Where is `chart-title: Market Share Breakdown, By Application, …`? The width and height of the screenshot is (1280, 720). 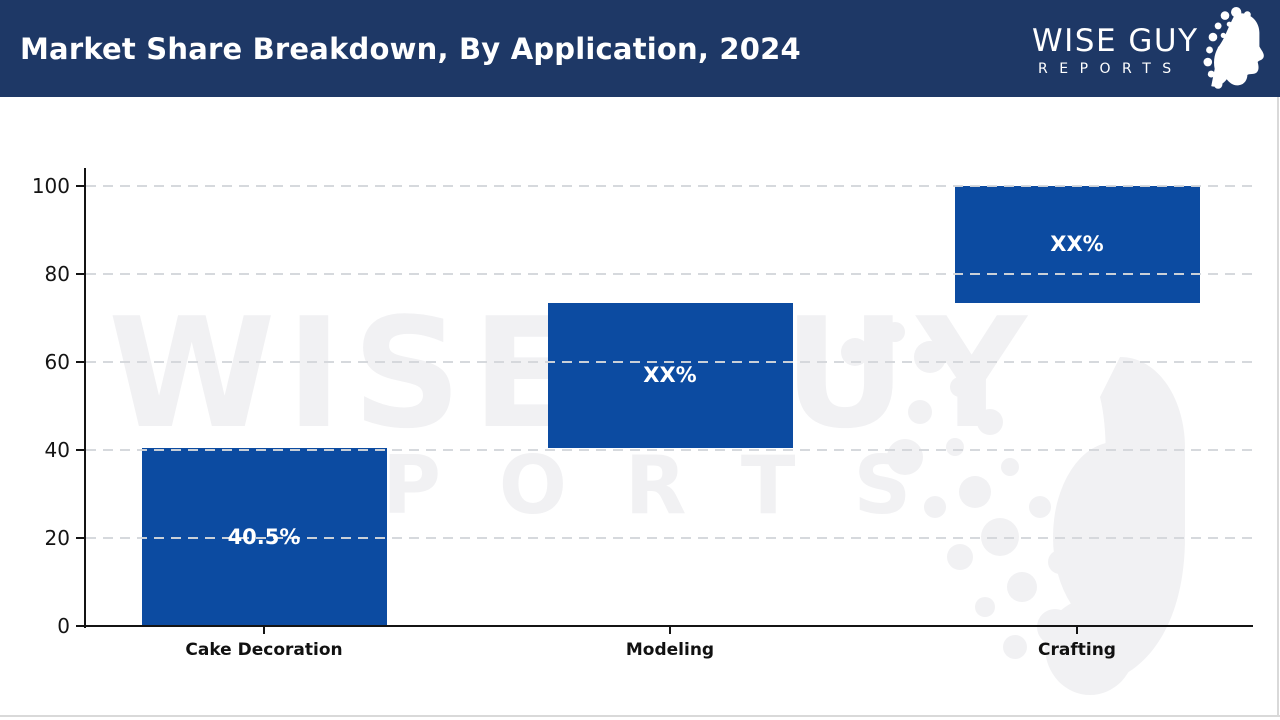
chart-title: Market Share Breakdown, By Application, … is located at coordinates (410, 48).